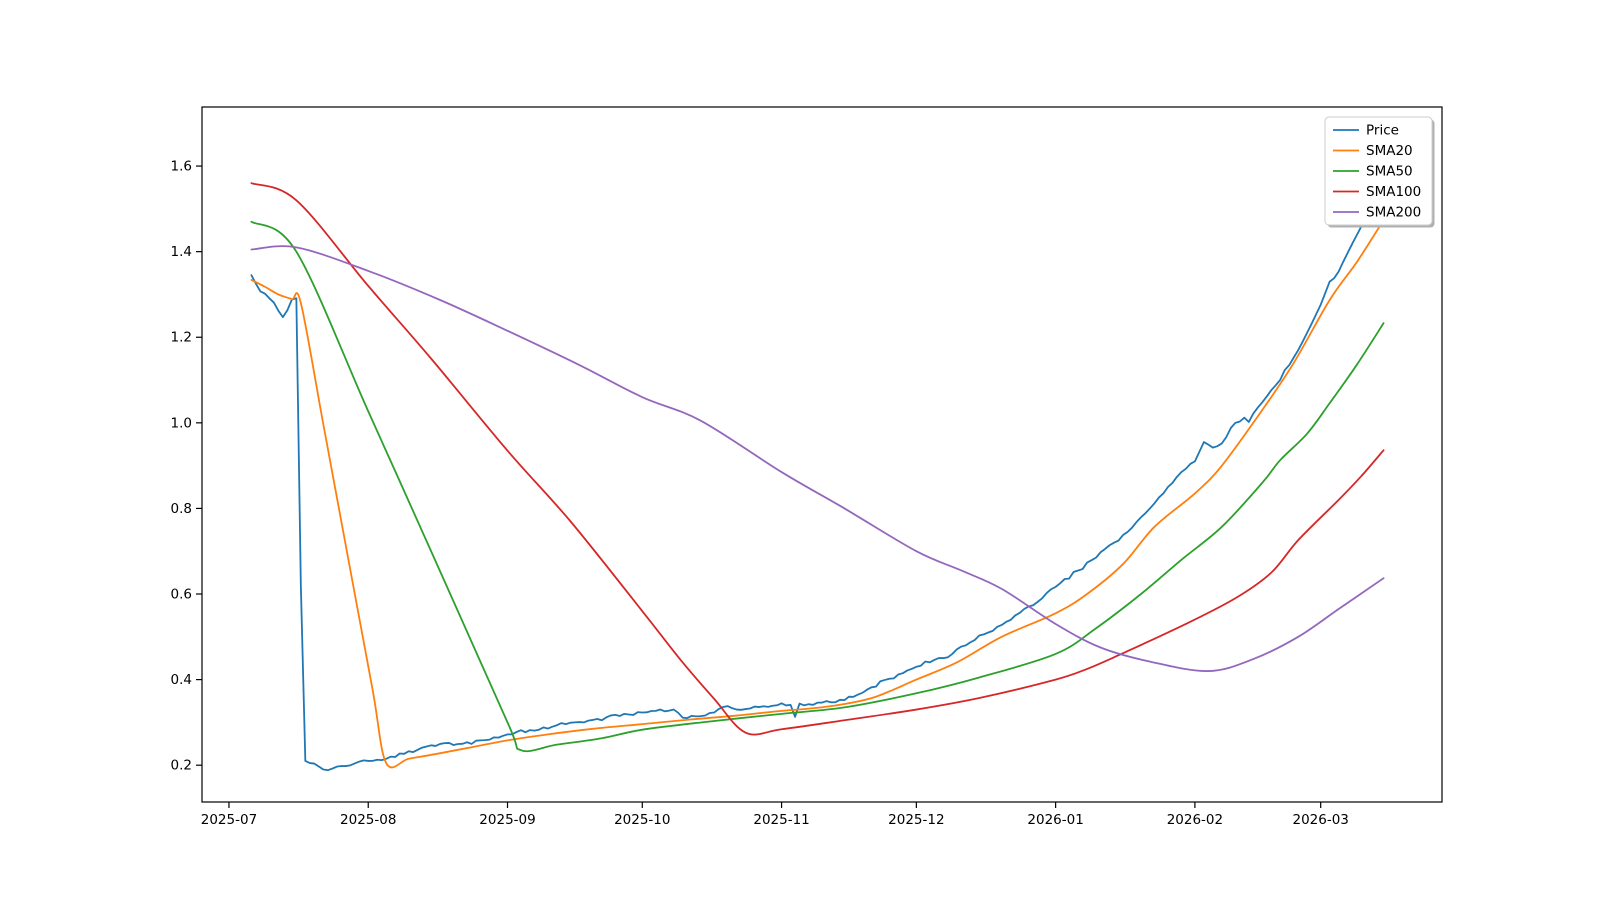 The width and height of the screenshot is (1600, 900). What do you see at coordinates (1393, 213) in the screenshot?
I see `legend-label-sma200: SMA200` at bounding box center [1393, 213].